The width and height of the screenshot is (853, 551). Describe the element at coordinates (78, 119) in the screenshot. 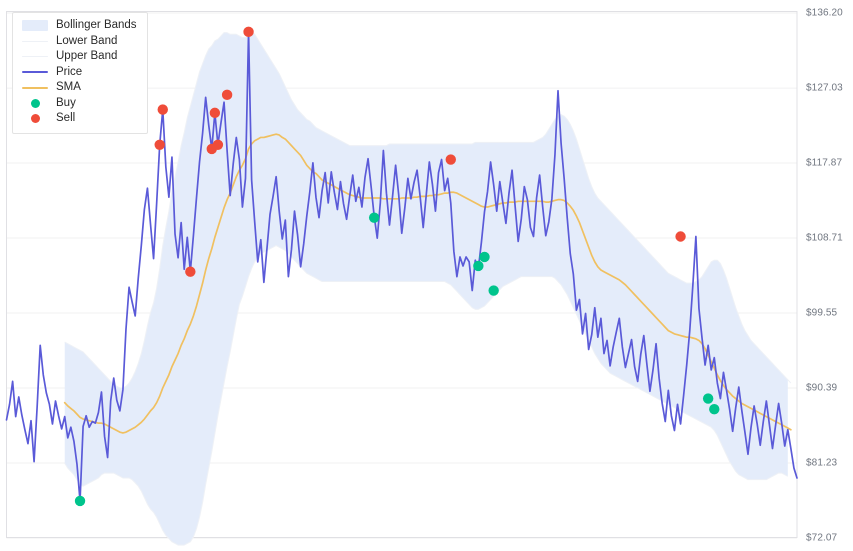

I see `legend-item-sell: Sell` at that location.